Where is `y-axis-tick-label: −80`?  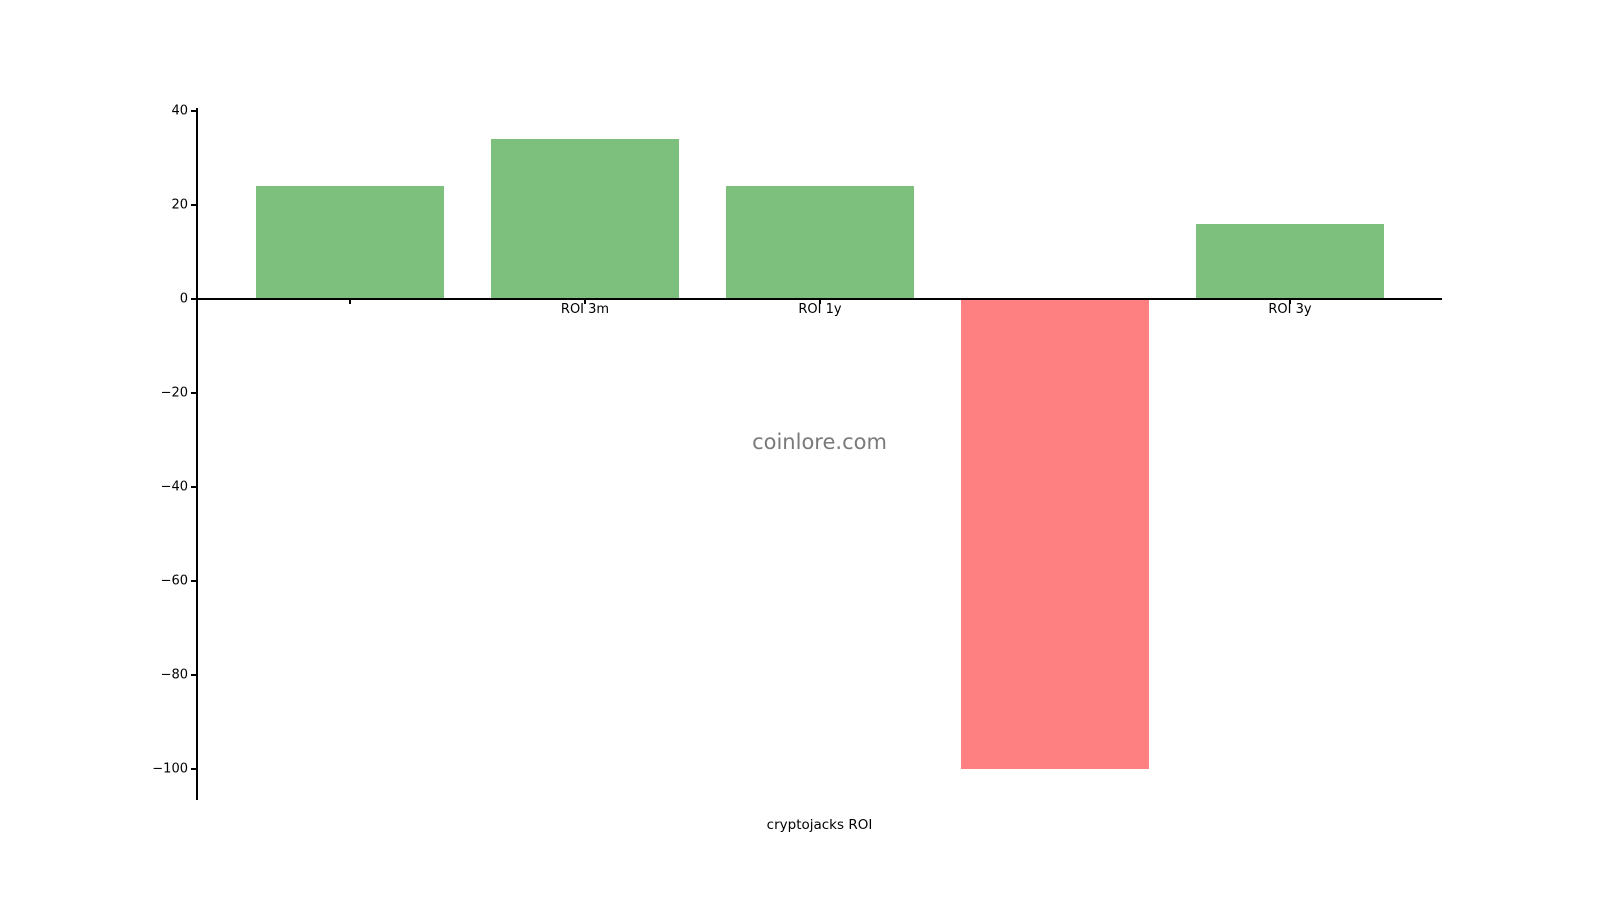 y-axis-tick-label: −80 is located at coordinates (174, 675).